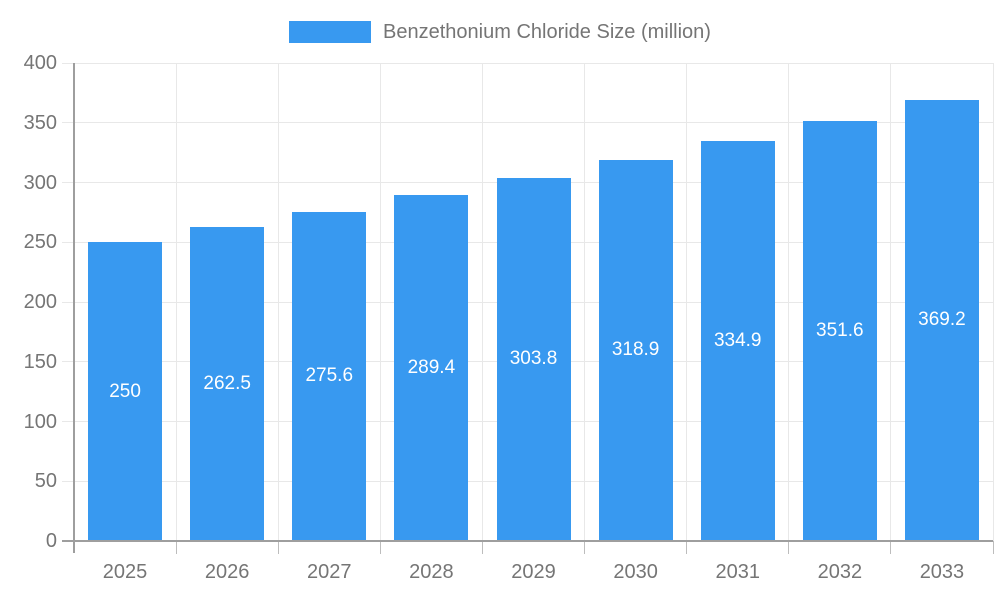 This screenshot has width=1000, height=600. What do you see at coordinates (942, 572) in the screenshot?
I see `x-tick-label: 2033` at bounding box center [942, 572].